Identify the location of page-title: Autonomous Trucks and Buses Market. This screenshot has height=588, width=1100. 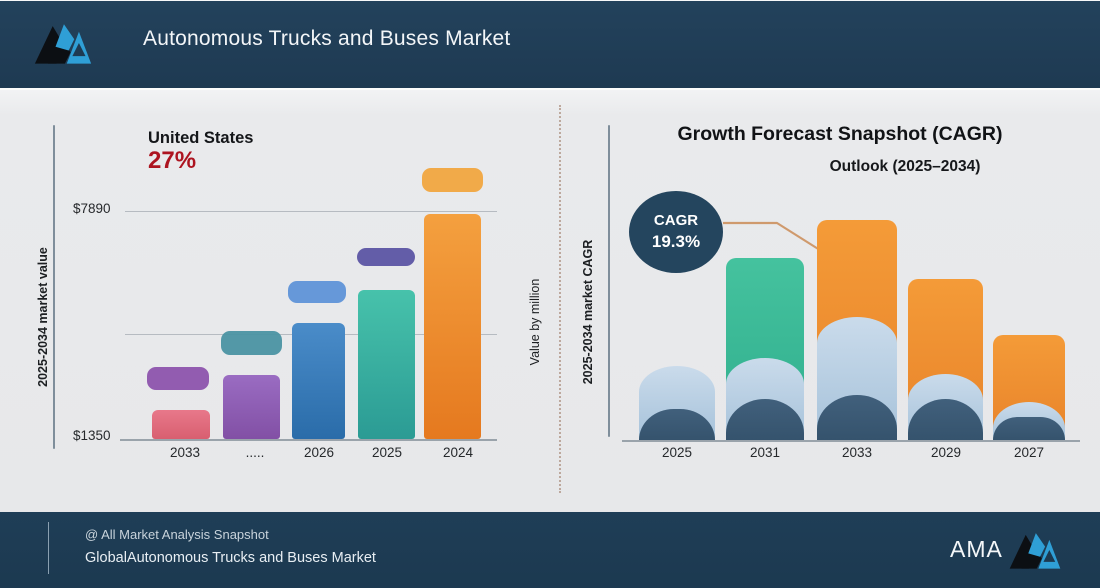
(327, 38).